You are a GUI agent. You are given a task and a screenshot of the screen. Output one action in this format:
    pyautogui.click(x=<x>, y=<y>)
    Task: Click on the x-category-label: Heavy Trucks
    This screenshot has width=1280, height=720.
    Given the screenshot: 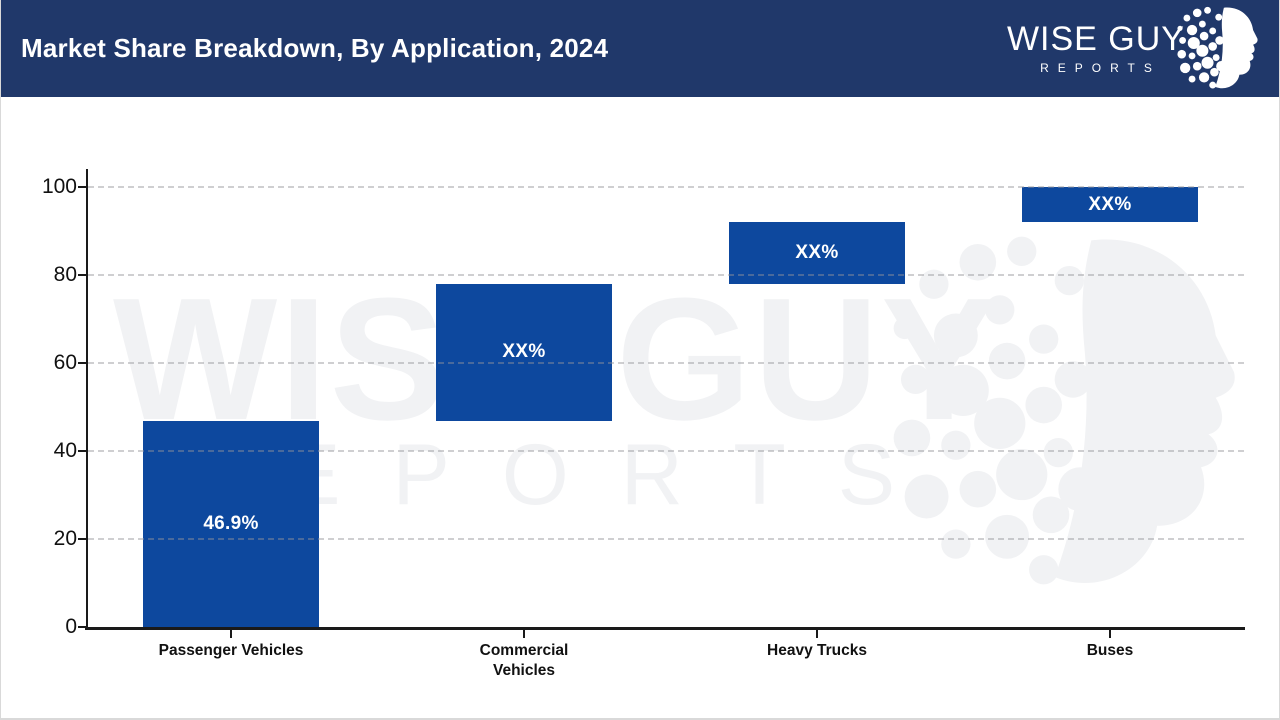 What is the action you would take?
    pyautogui.click(x=817, y=650)
    